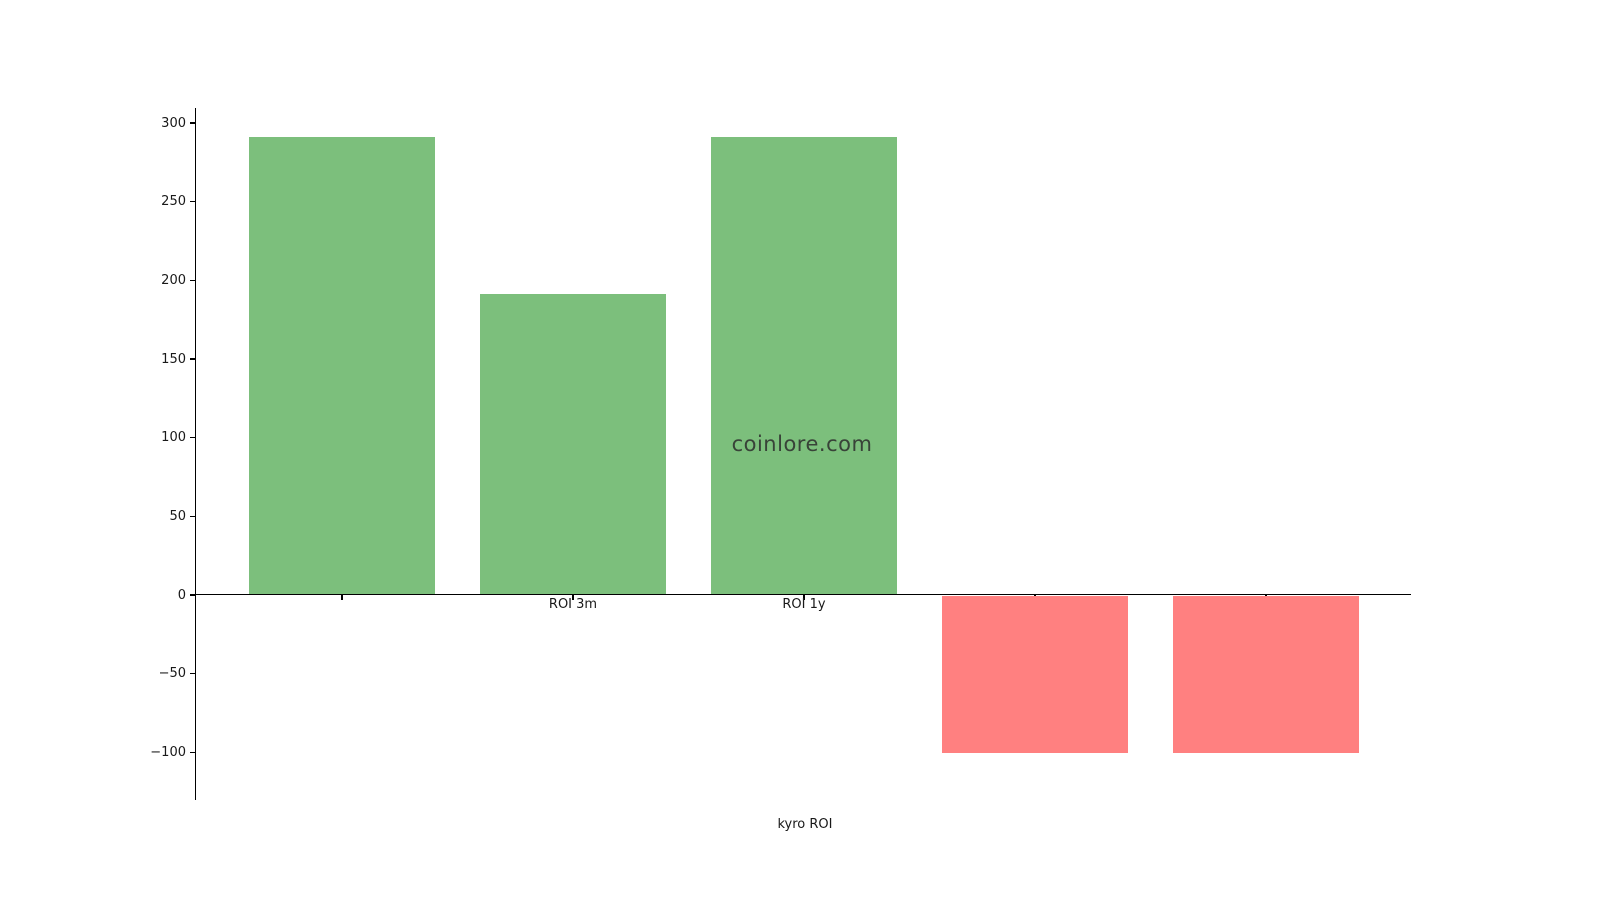 The width and height of the screenshot is (1600, 900). Describe the element at coordinates (802, 444) in the screenshot. I see `watermark: coinlore.com` at that location.